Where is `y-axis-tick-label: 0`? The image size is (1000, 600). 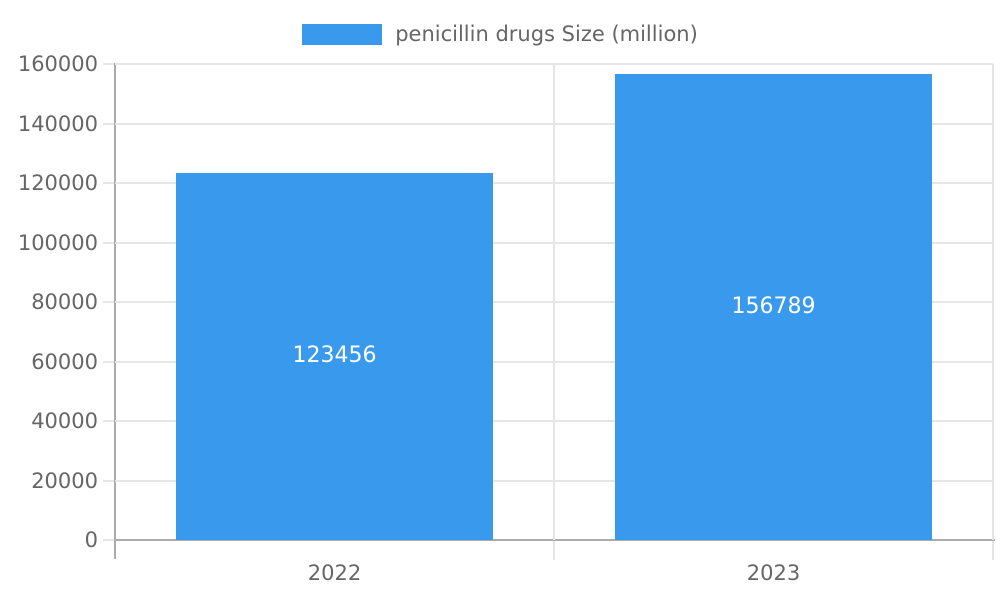
y-axis-tick-label: 0 is located at coordinates (91, 540).